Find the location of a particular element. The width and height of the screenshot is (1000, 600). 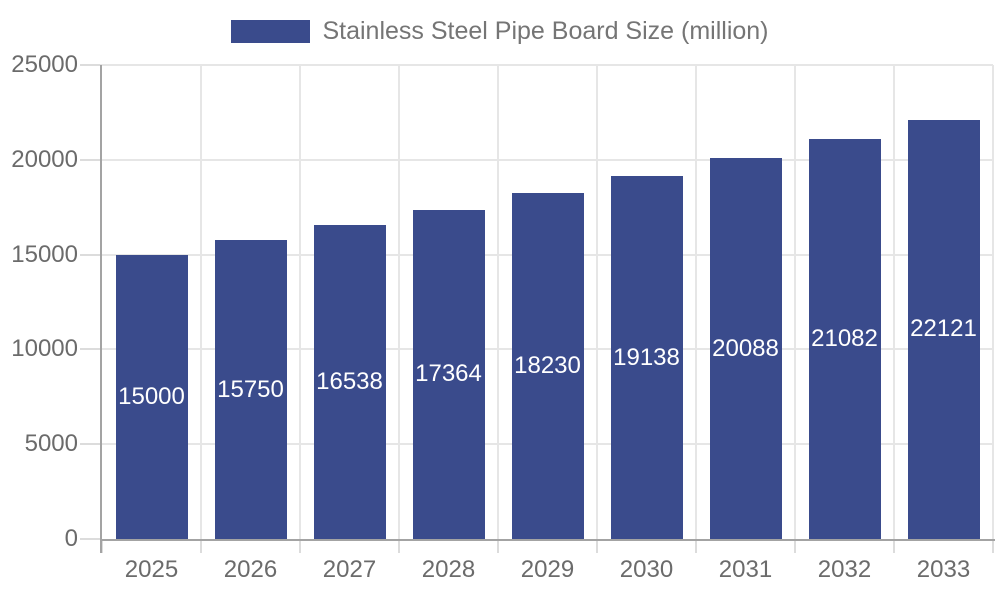

x-tick-label: 2031 is located at coordinates (745, 569).